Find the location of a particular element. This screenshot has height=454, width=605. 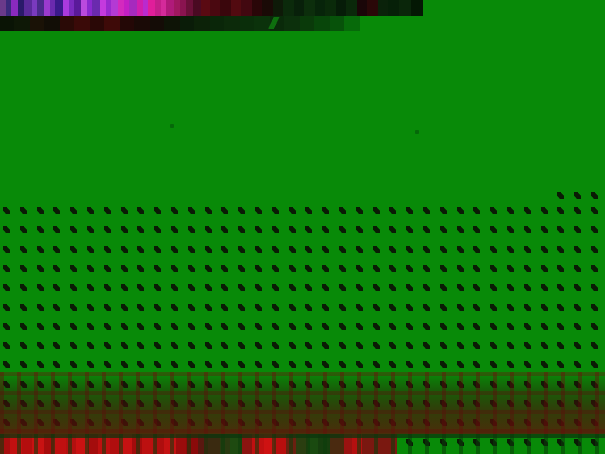

dash-r10-c17 is located at coordinates (292, 403).